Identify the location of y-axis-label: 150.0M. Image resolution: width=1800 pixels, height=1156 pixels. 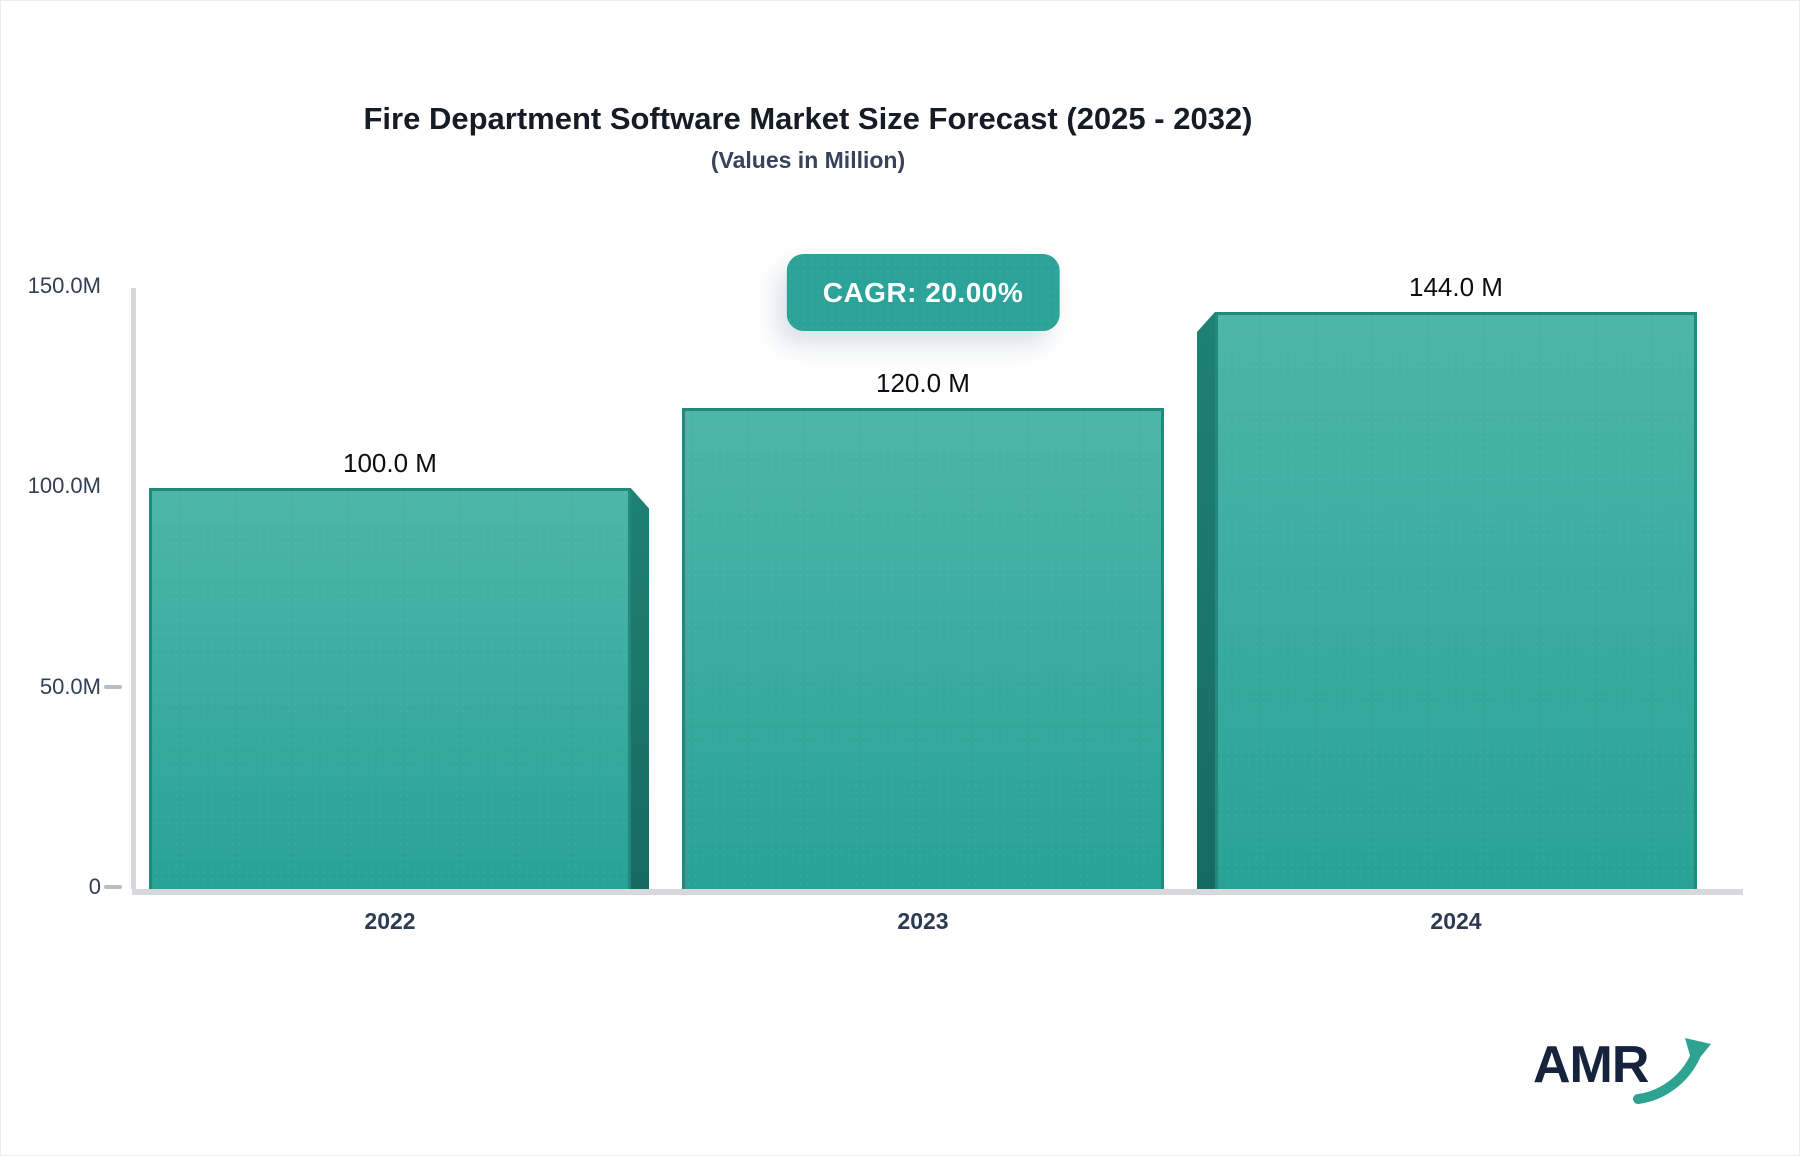
(64, 285).